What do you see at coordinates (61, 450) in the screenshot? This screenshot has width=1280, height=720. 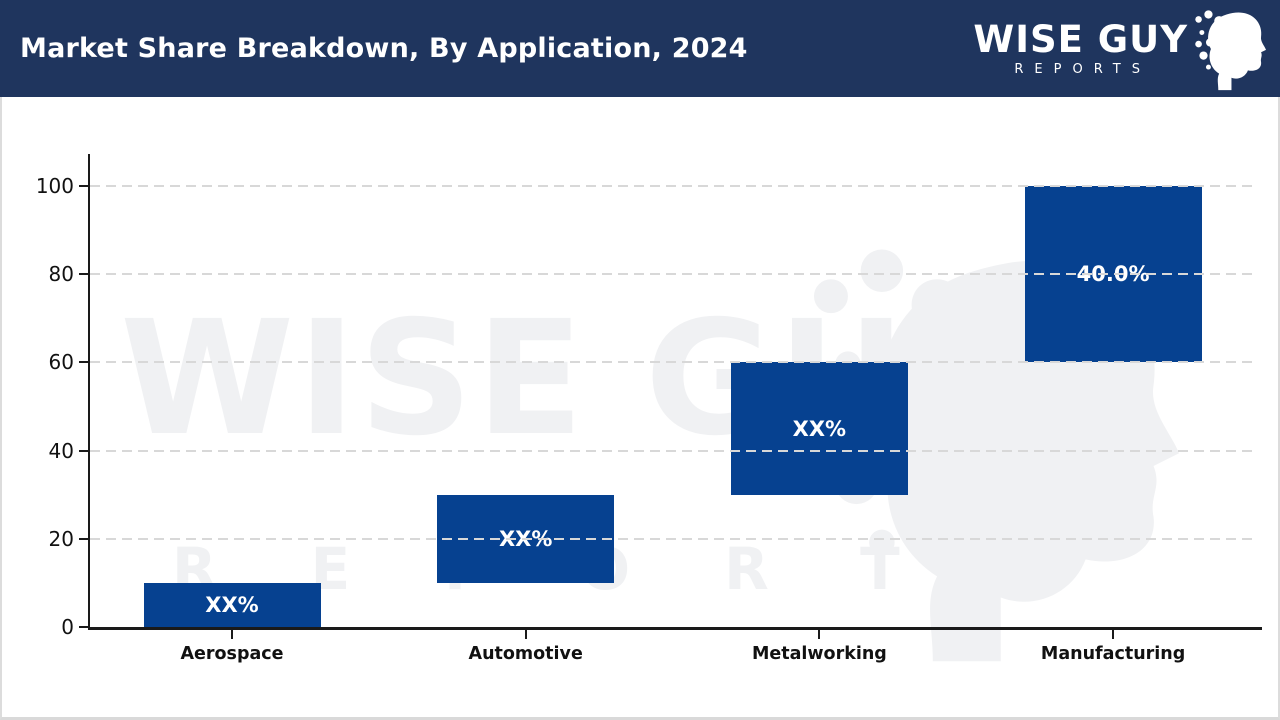 I see `y-tick-label-40: 40` at bounding box center [61, 450].